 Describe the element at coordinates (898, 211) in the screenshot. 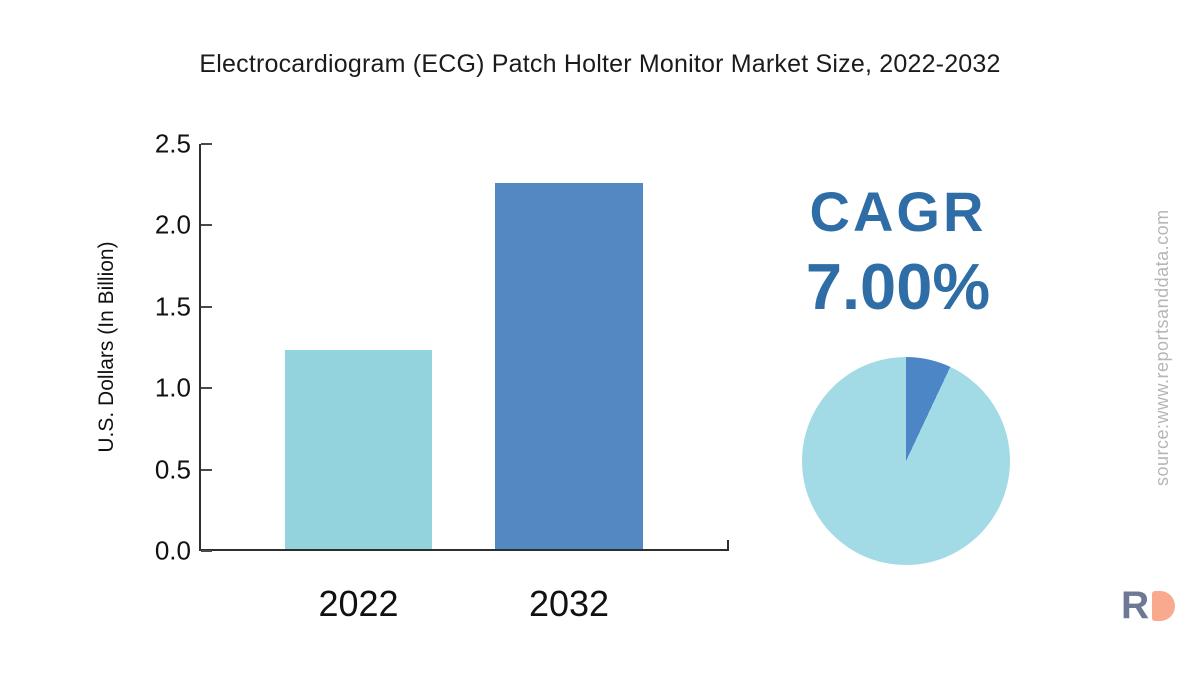

I see `cagr-label: CAGR` at that location.